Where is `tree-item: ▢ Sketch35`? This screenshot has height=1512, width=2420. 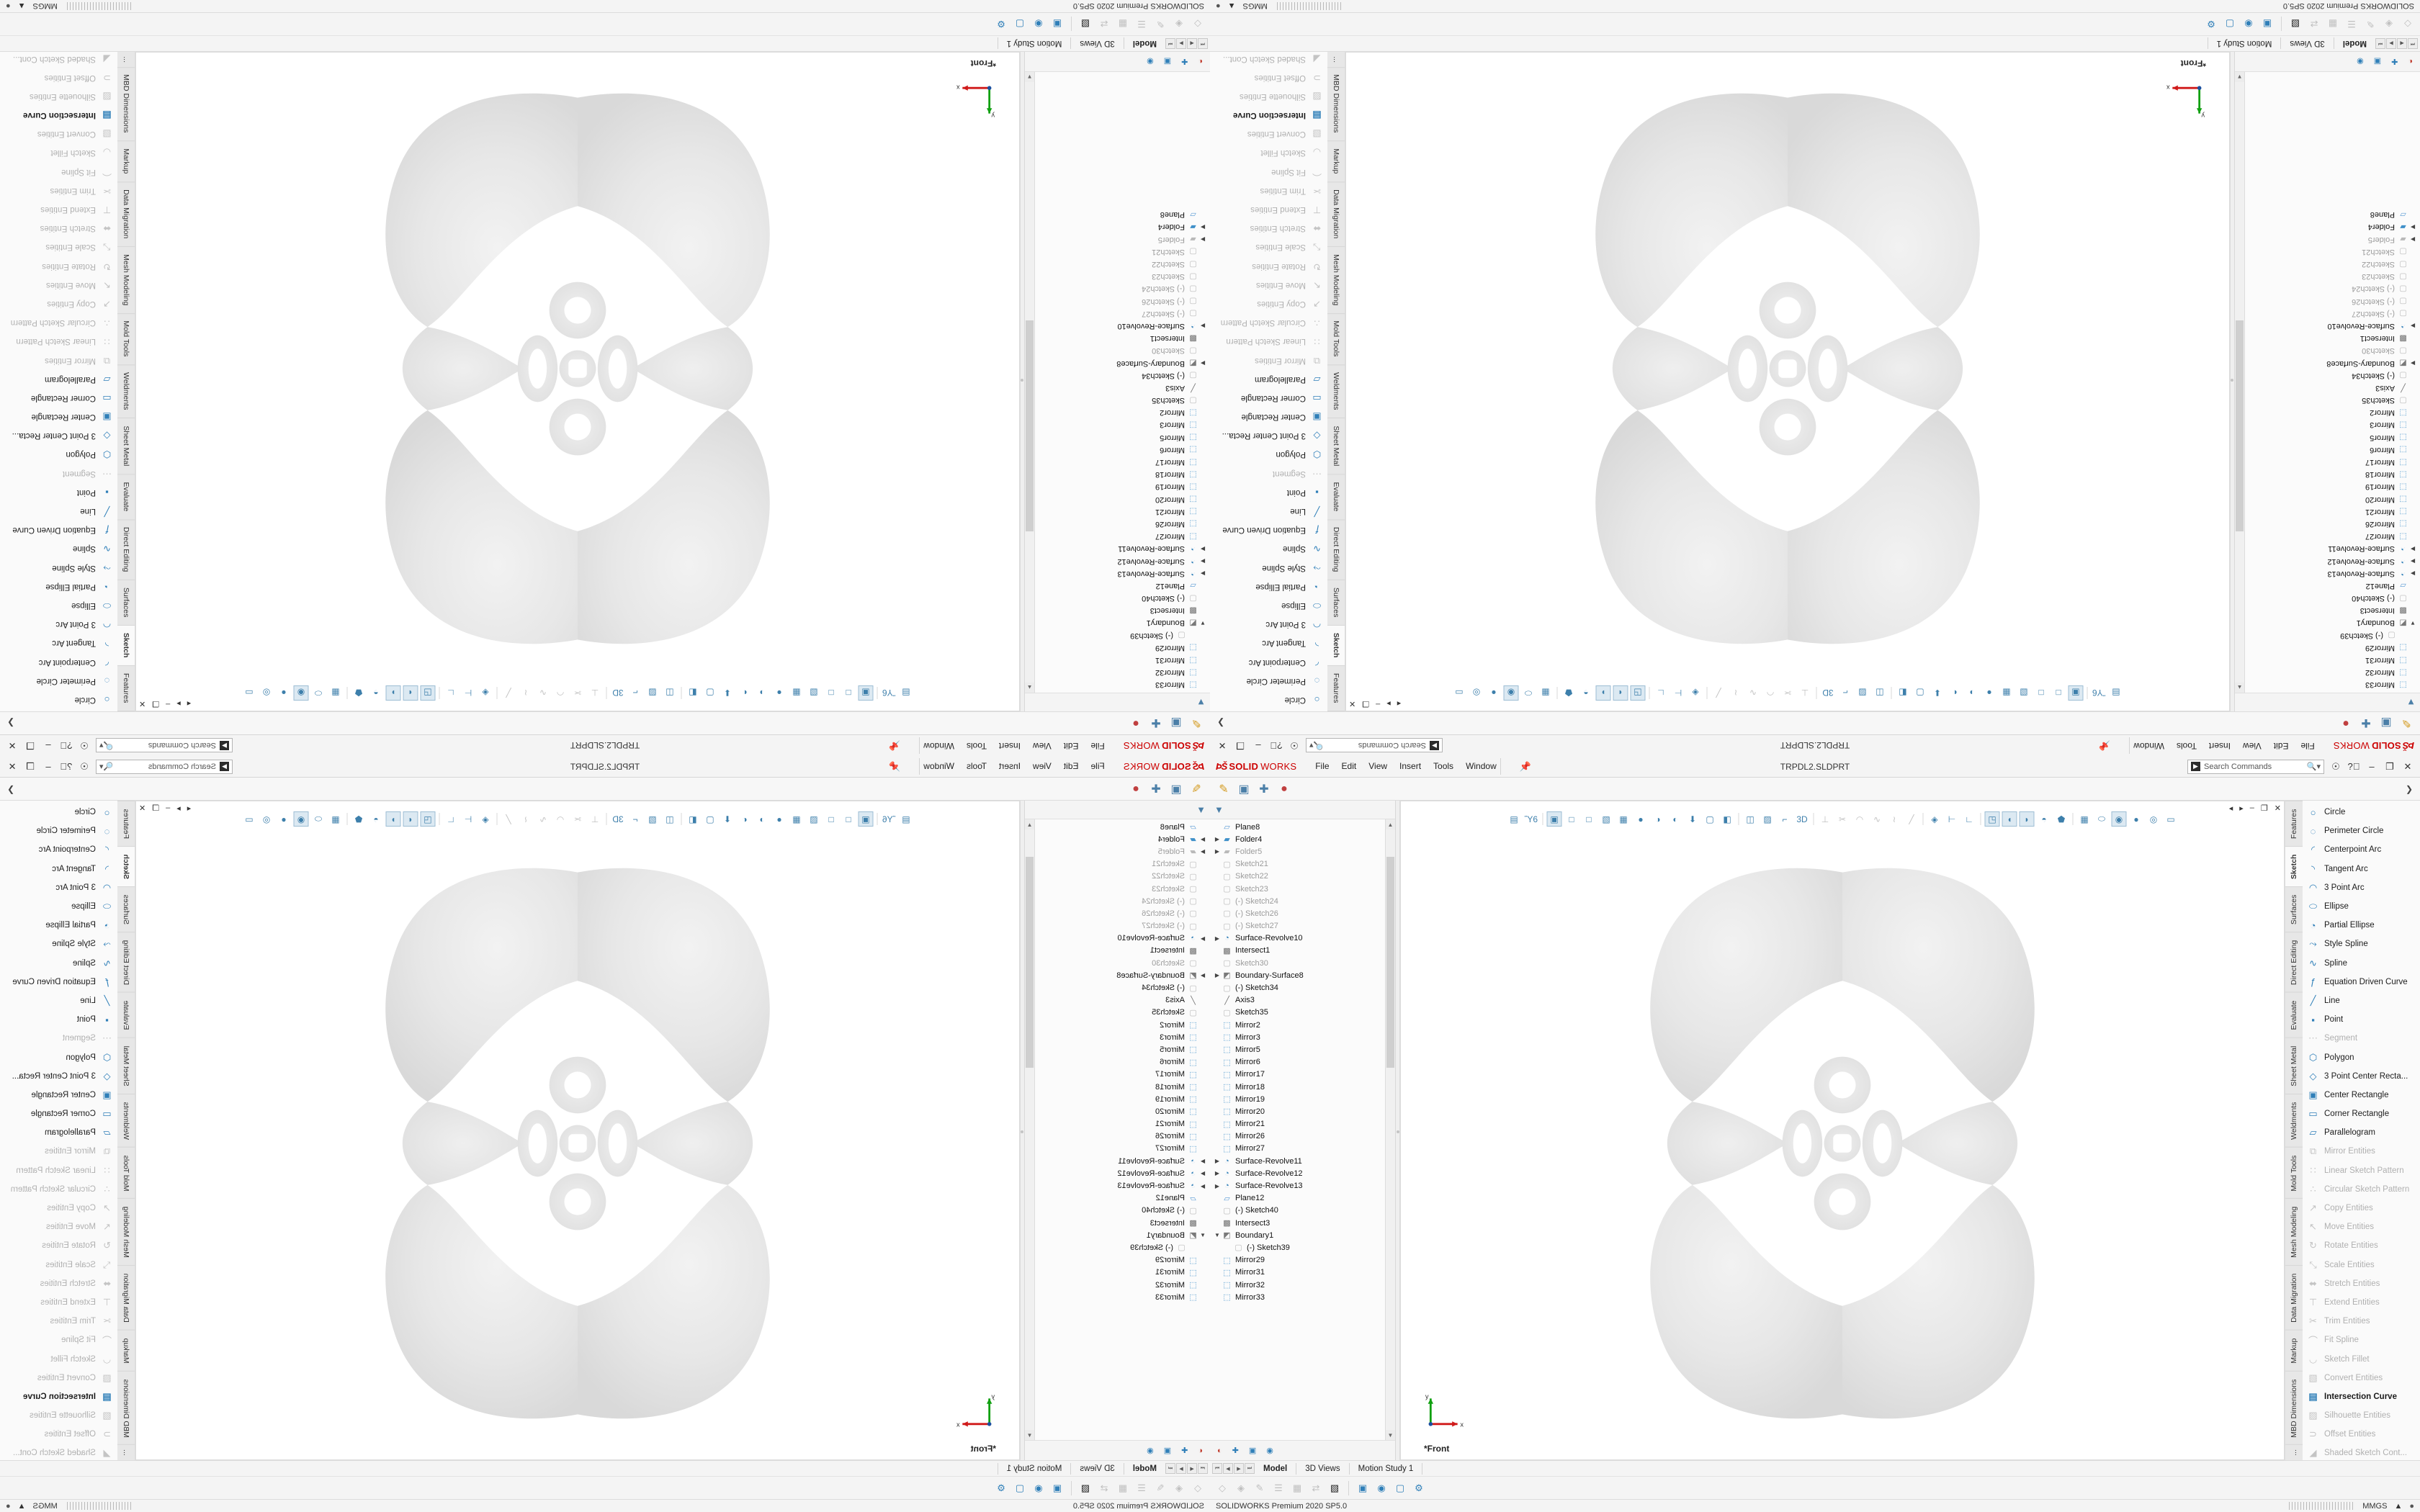
tree-item: ▢ Sketch35 is located at coordinates (1116, 401).